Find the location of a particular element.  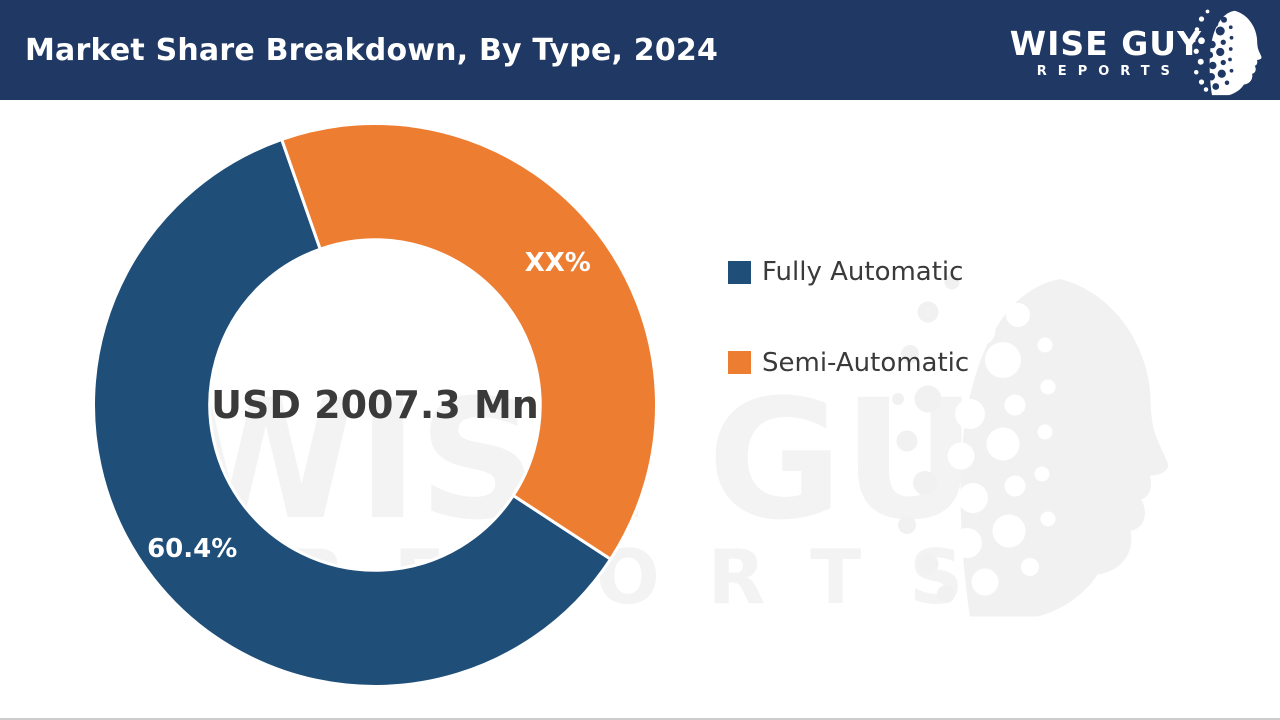

legend-label: Semi-Automatic is located at coordinates (866, 362).